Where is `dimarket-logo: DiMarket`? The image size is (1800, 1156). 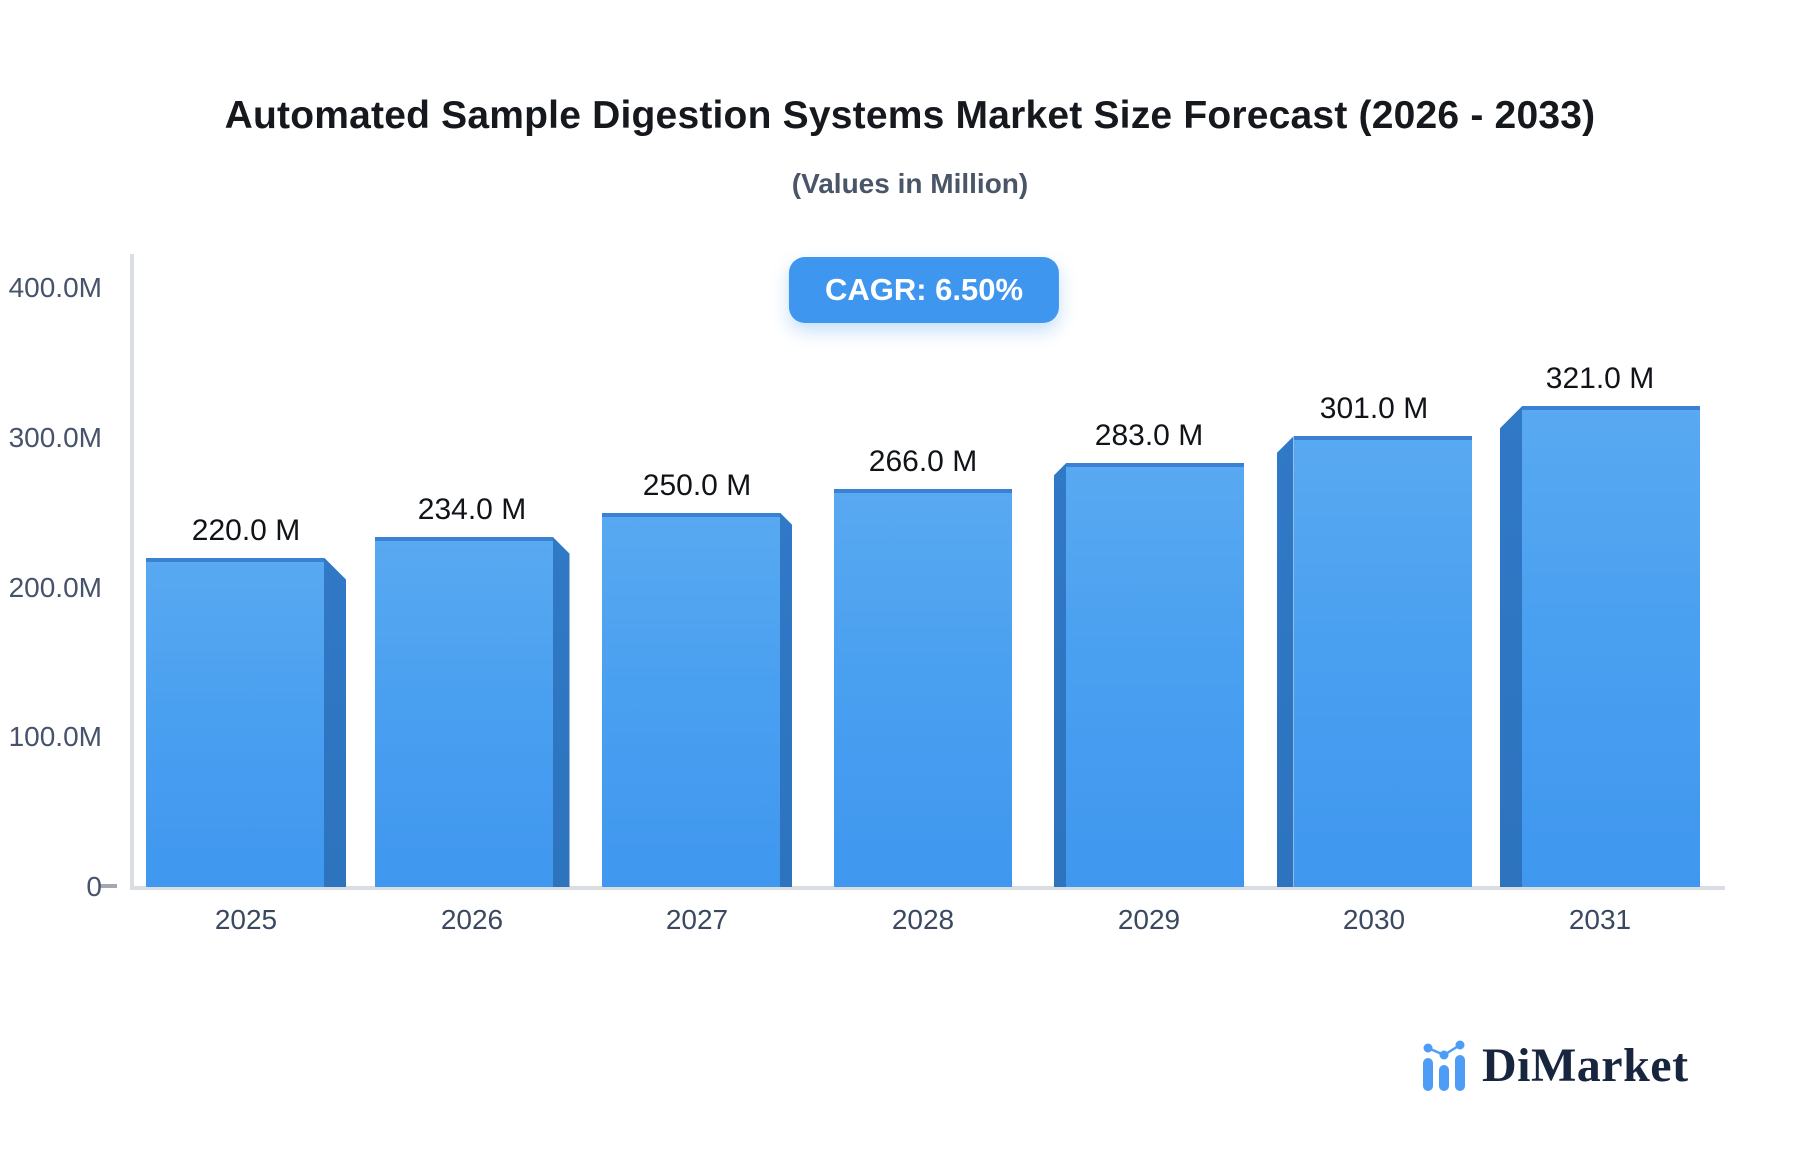 dimarket-logo: DiMarket is located at coordinates (1555, 1065).